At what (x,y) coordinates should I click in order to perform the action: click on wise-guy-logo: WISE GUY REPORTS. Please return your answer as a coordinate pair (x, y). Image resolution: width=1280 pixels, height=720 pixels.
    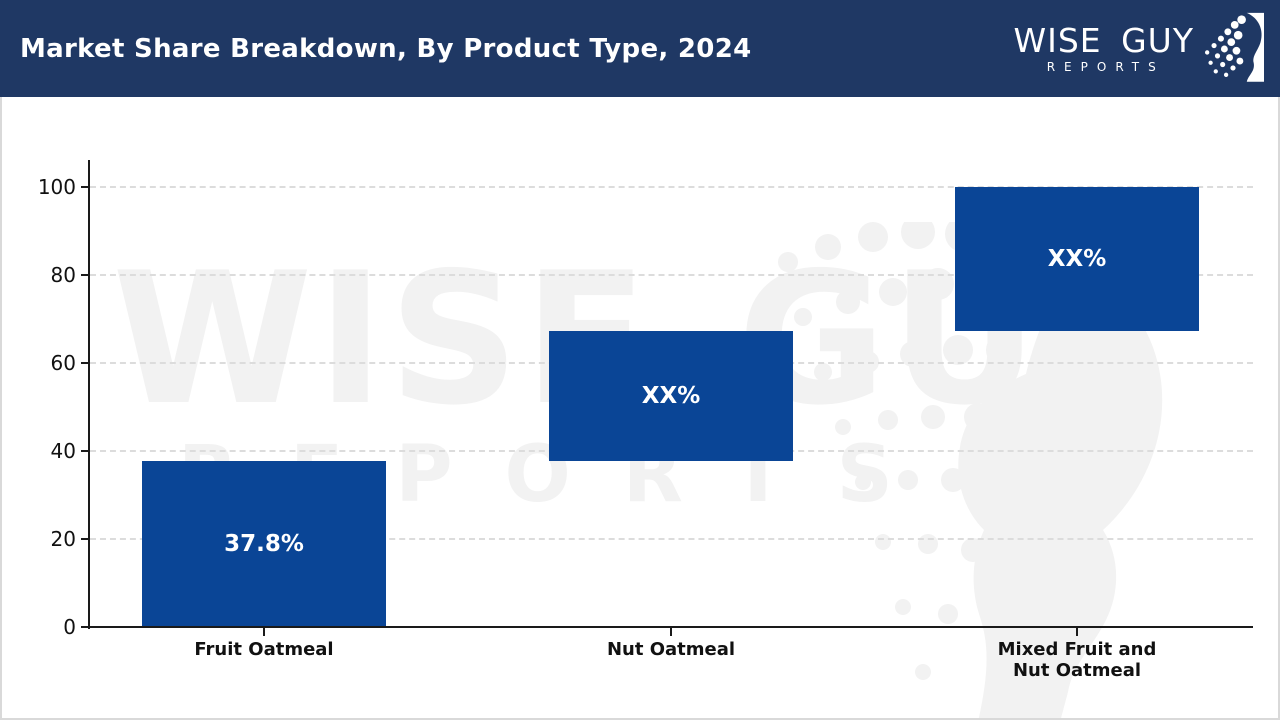
    Looking at the image, I should click on (1138, 49).